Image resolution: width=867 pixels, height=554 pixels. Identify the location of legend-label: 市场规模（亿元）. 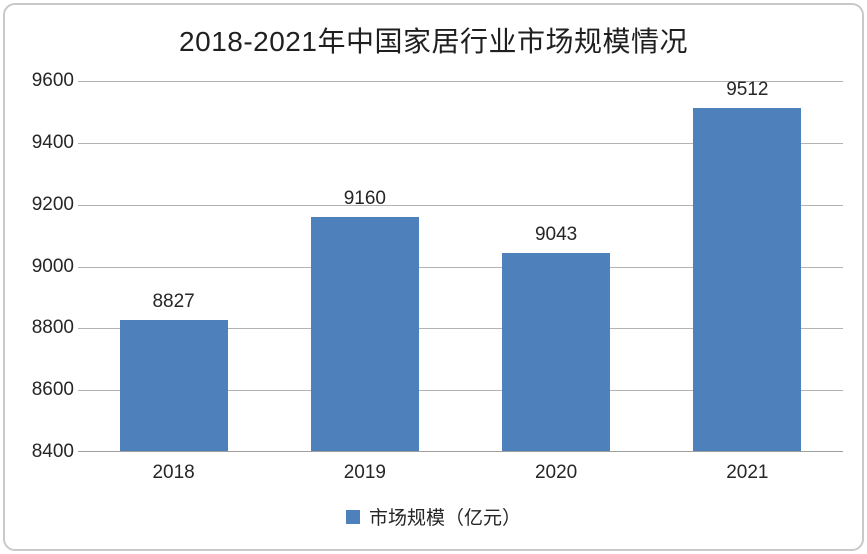
(444, 518).